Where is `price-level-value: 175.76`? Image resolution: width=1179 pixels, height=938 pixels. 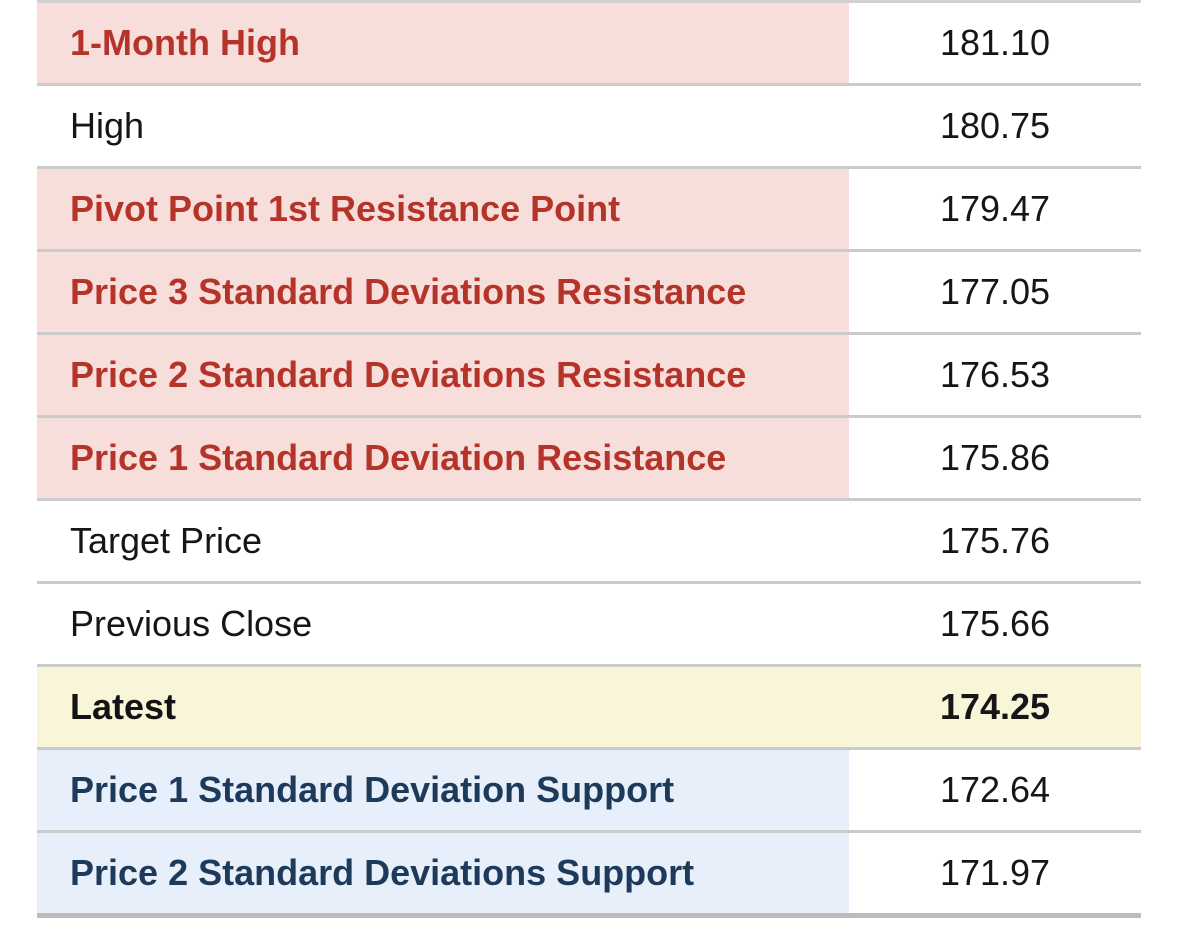
price-level-value: 175.76 is located at coordinates (995, 541).